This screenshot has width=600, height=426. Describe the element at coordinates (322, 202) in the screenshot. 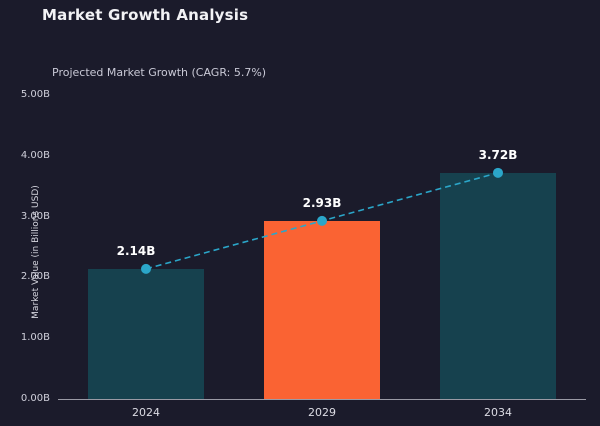

I see `value-label: 2.93B` at that location.